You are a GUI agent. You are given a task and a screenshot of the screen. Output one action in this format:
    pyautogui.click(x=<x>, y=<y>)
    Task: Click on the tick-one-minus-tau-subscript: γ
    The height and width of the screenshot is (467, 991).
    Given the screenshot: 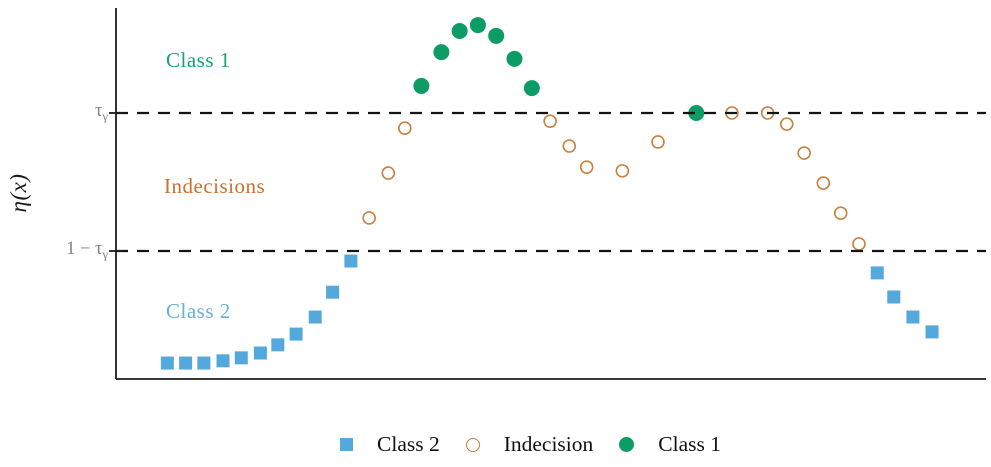 What is the action you would take?
    pyautogui.click(x=105, y=254)
    